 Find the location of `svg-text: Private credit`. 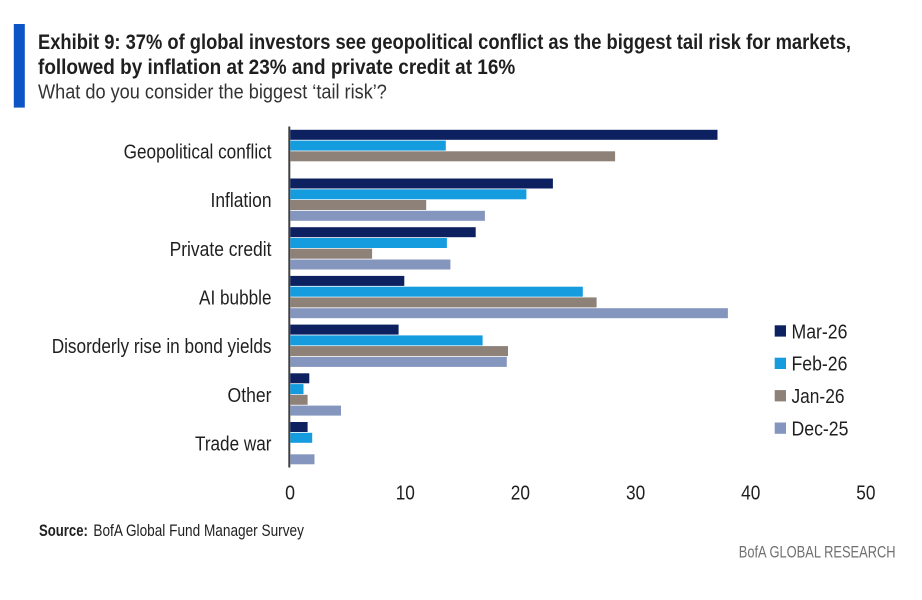

svg-text: Private credit is located at coordinates (221, 249).